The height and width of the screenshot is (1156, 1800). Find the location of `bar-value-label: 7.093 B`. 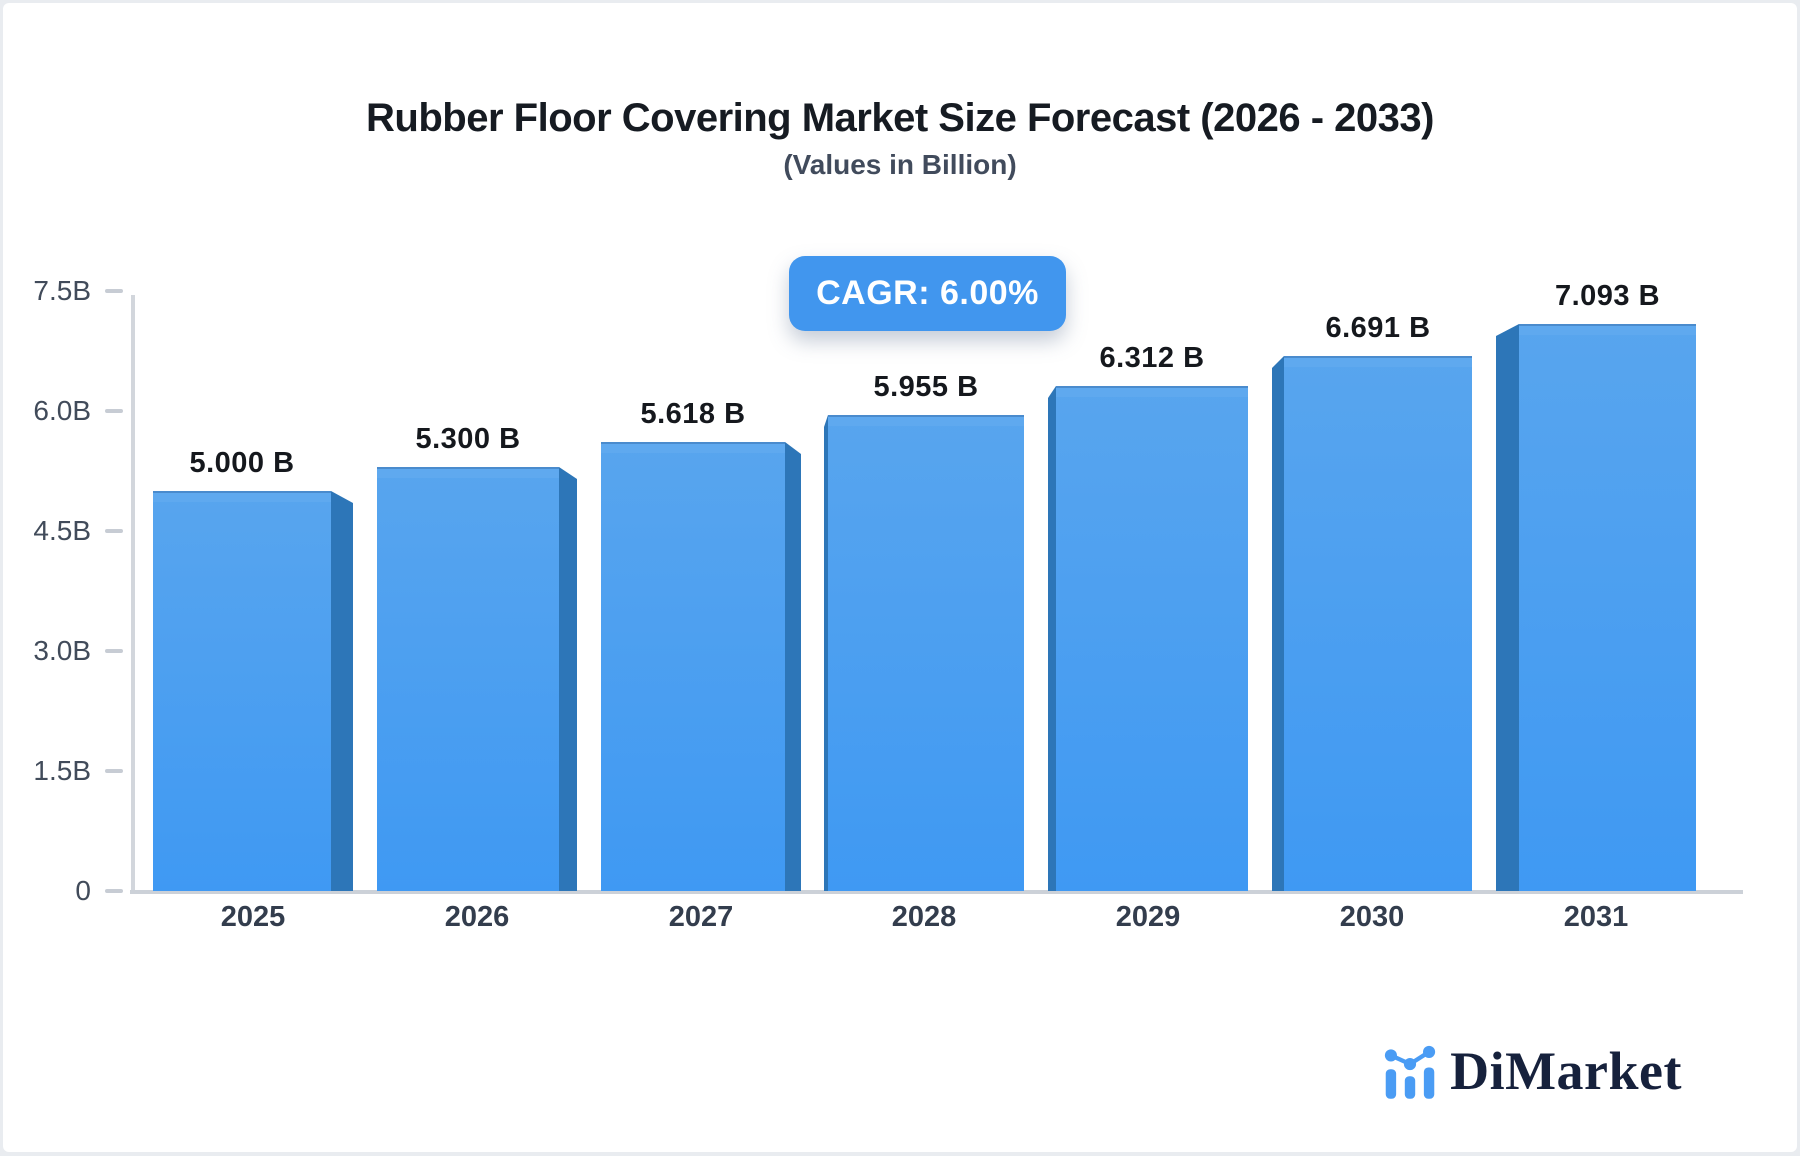

bar-value-label: 7.093 B is located at coordinates (1607, 296).